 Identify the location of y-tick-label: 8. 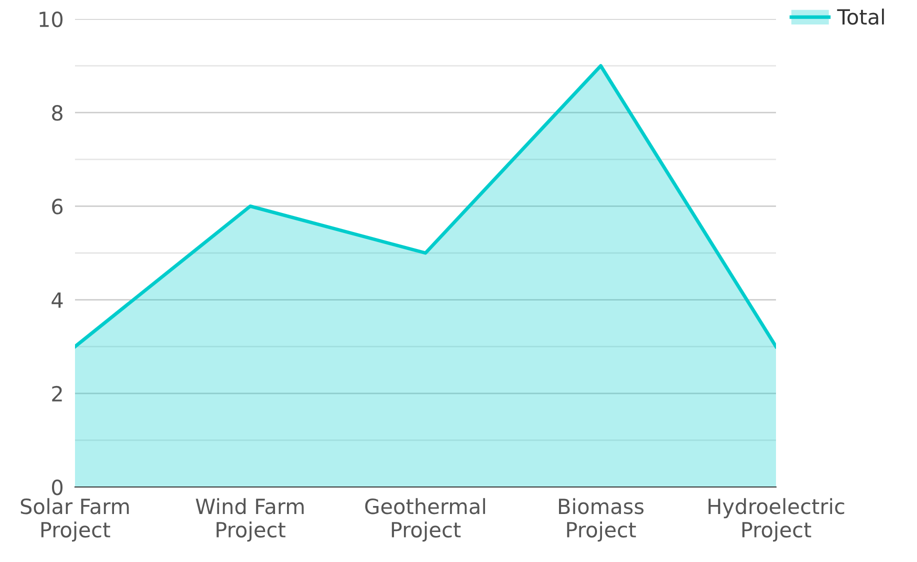
(57, 113).